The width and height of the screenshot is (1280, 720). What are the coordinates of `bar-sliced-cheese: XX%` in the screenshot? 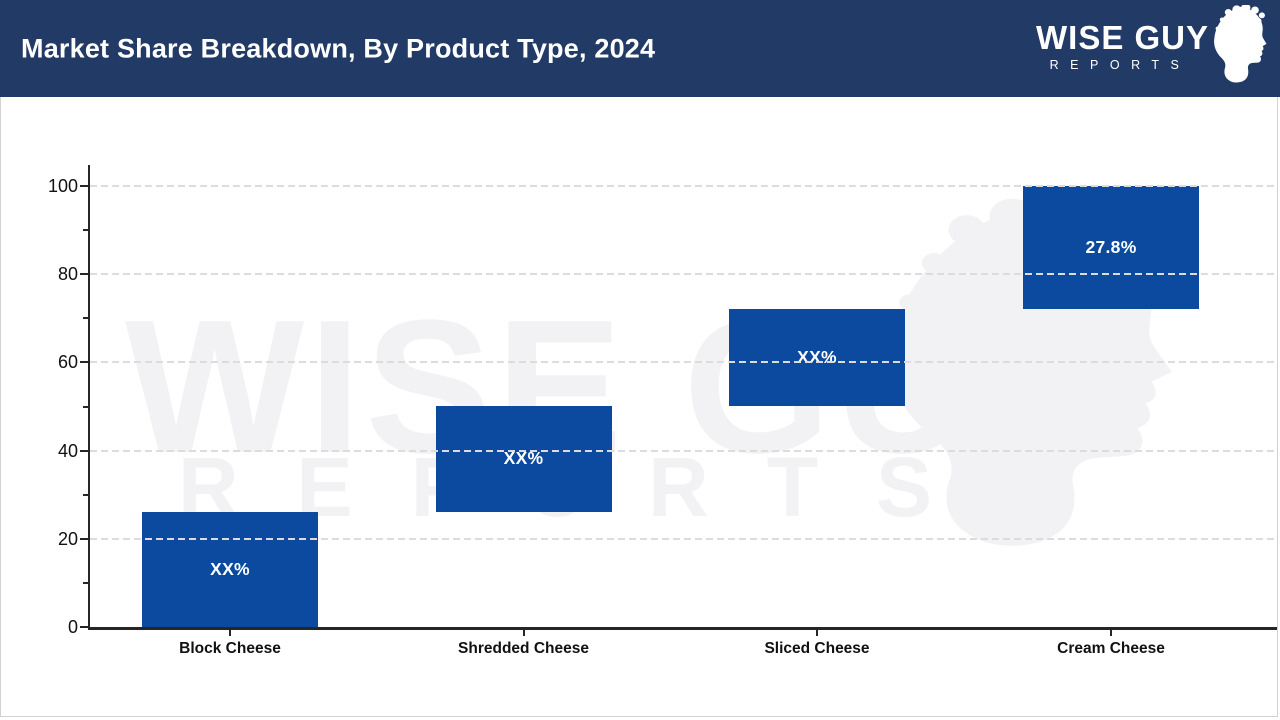 It's located at (817, 357).